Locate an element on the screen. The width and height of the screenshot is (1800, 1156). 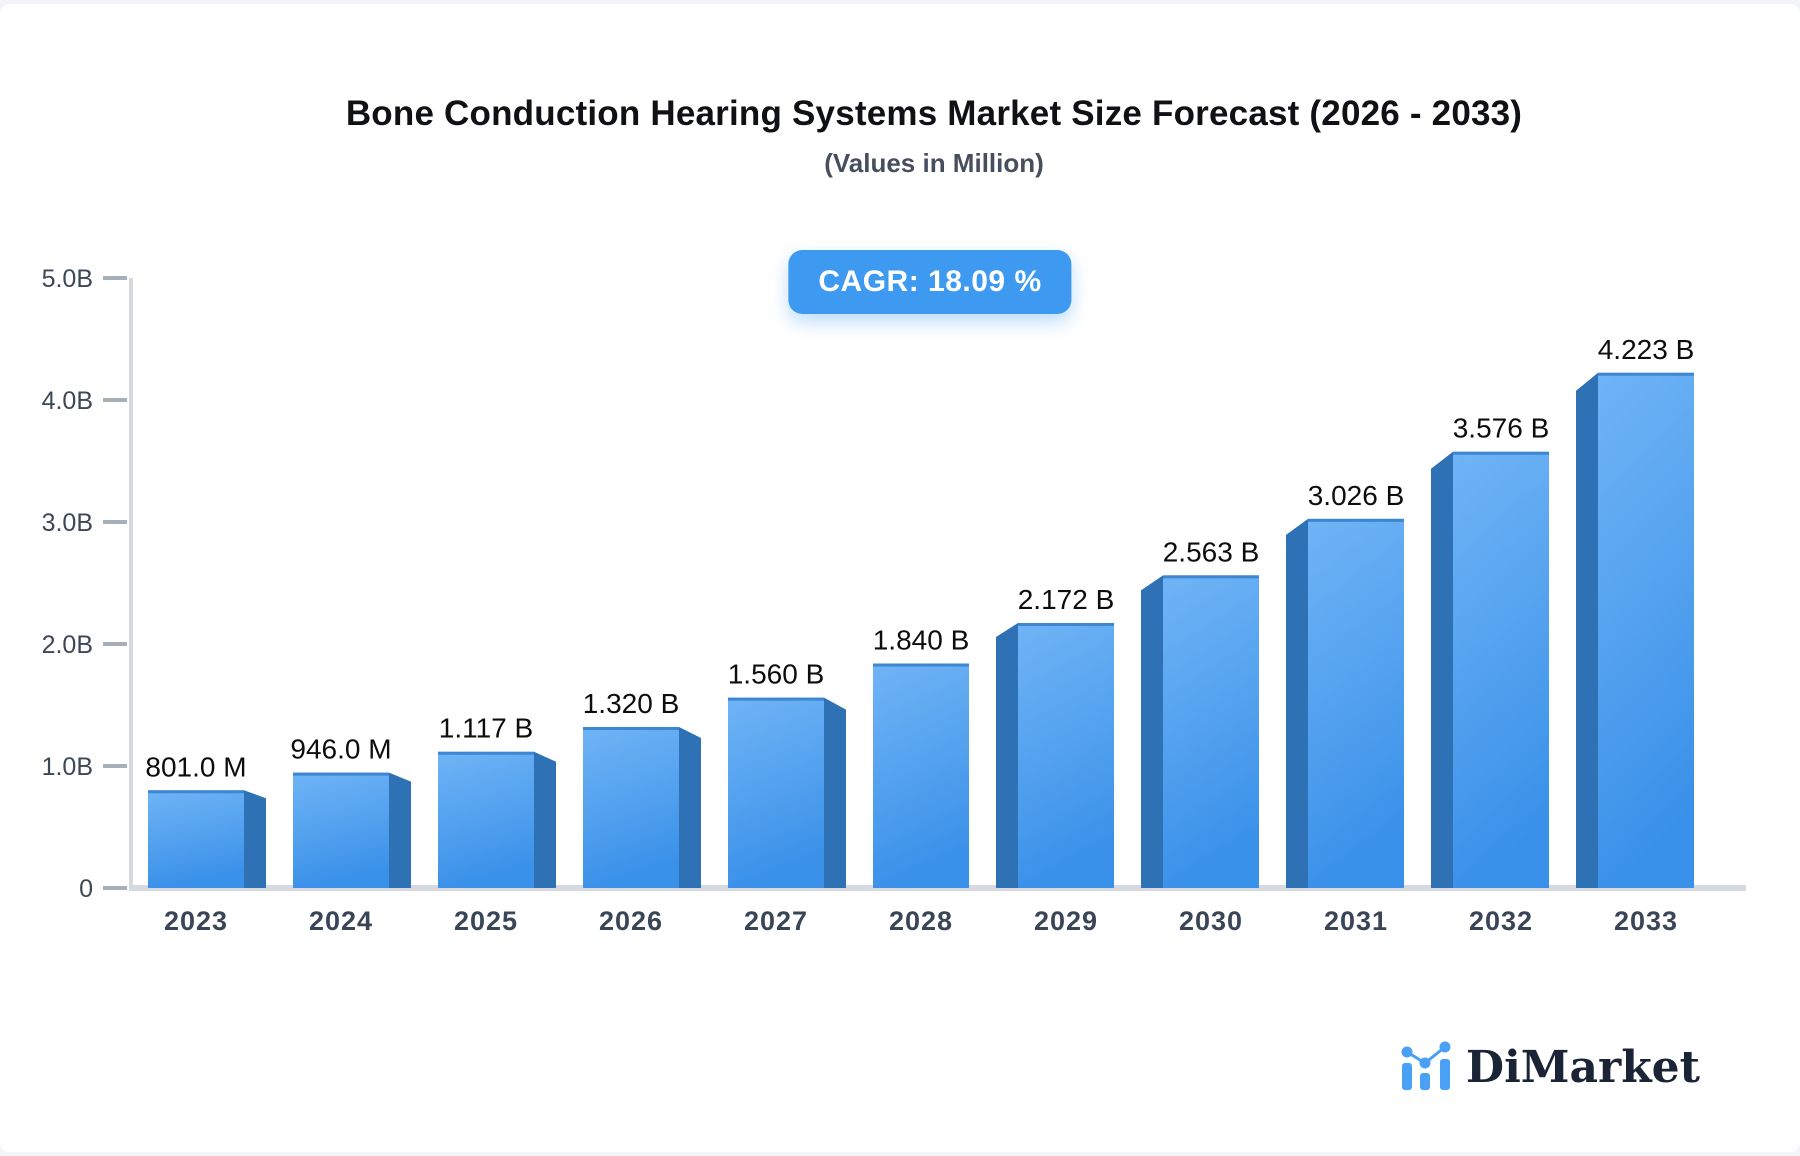
bar-2024: 946.0 M 2024 is located at coordinates (350, 835).